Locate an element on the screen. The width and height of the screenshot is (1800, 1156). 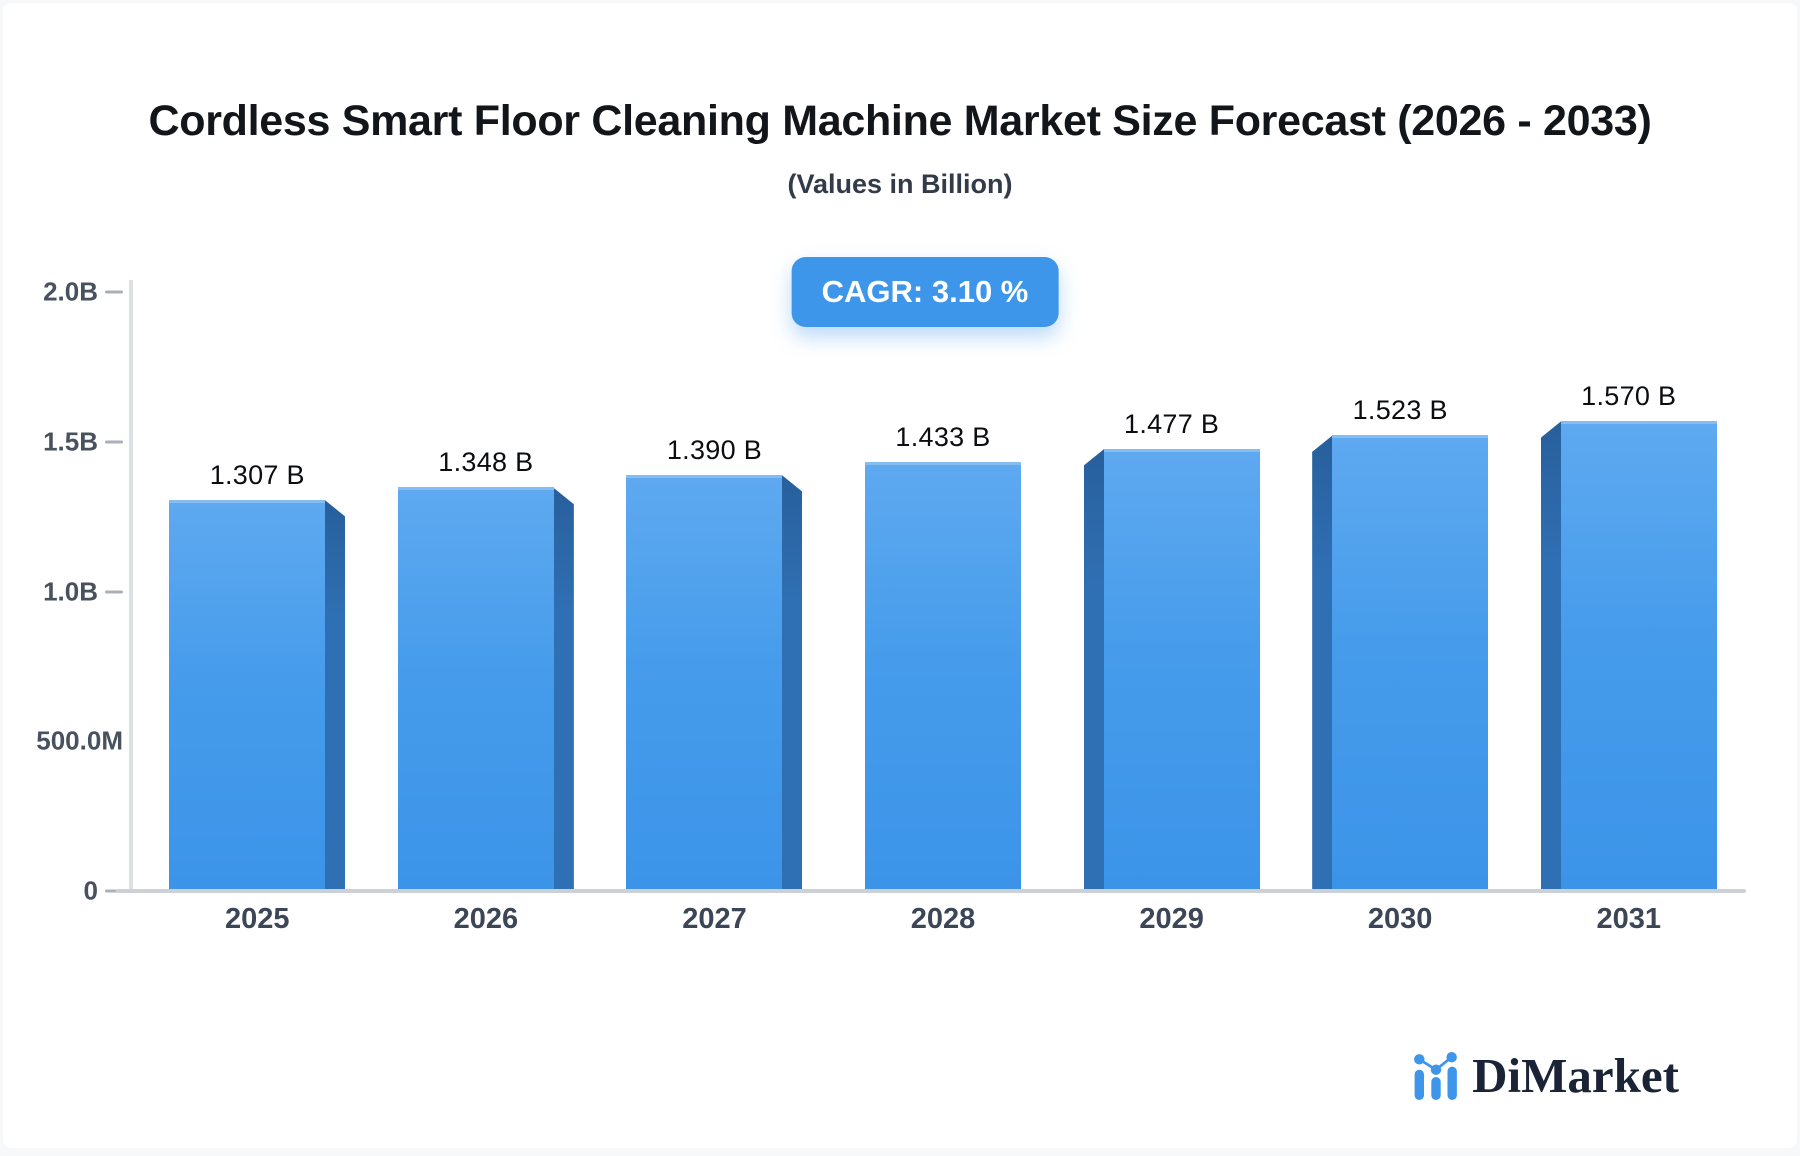
bar-value-label: 1.348 B is located at coordinates (486, 462).